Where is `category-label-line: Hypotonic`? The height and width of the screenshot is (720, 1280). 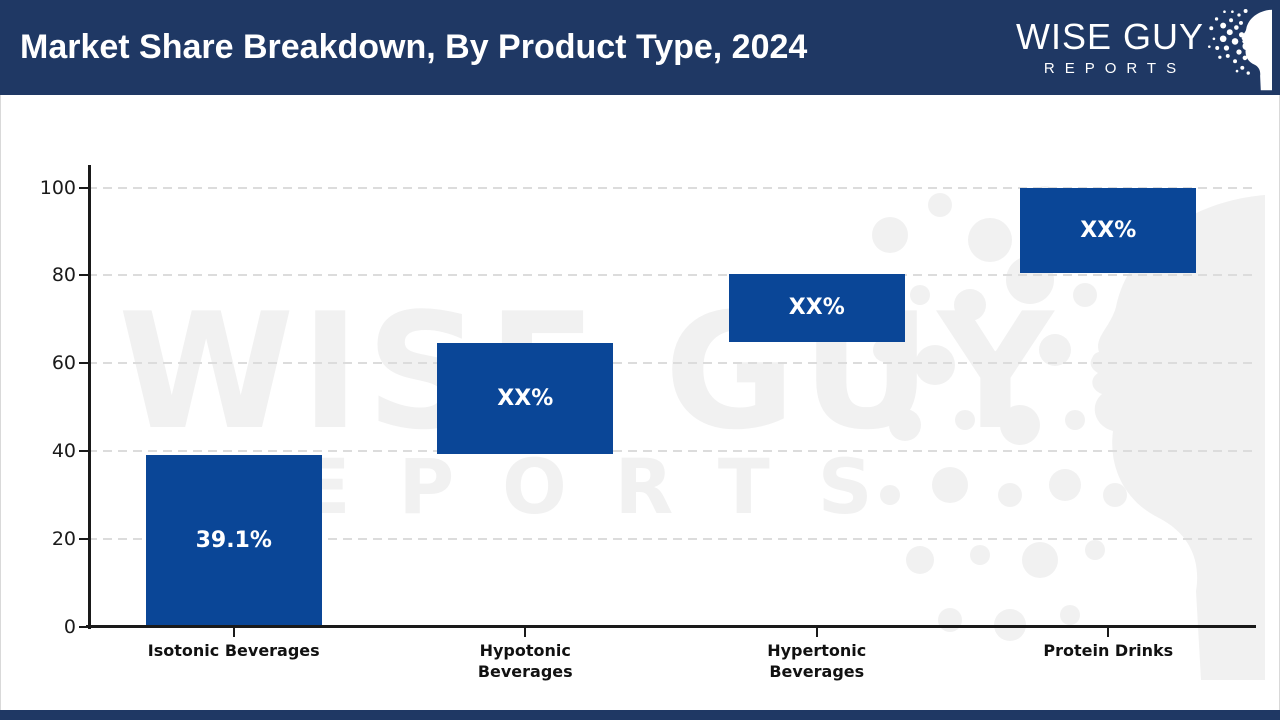 category-label-line: Hypotonic is located at coordinates (525, 650).